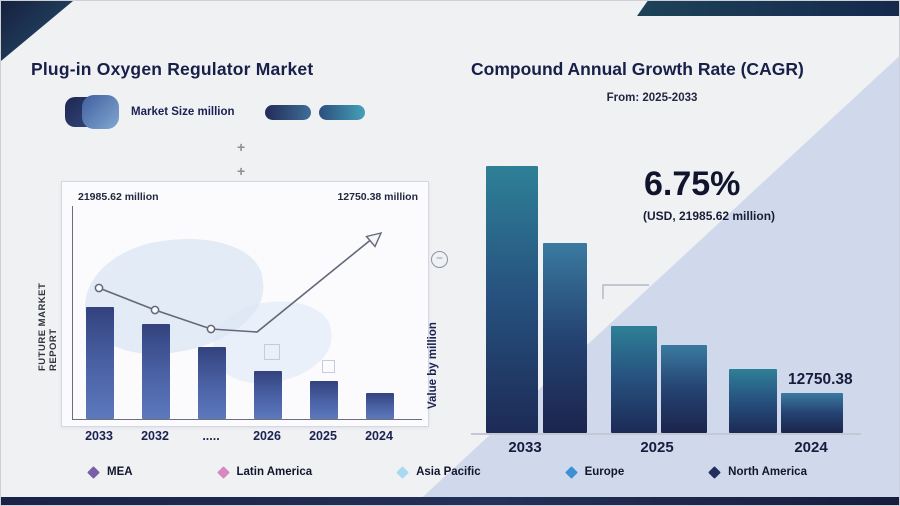 Image resolution: width=900 pixels, height=506 pixels. I want to click on right-x-axis-labels: 2033 2025 2024, so click(450, 450).